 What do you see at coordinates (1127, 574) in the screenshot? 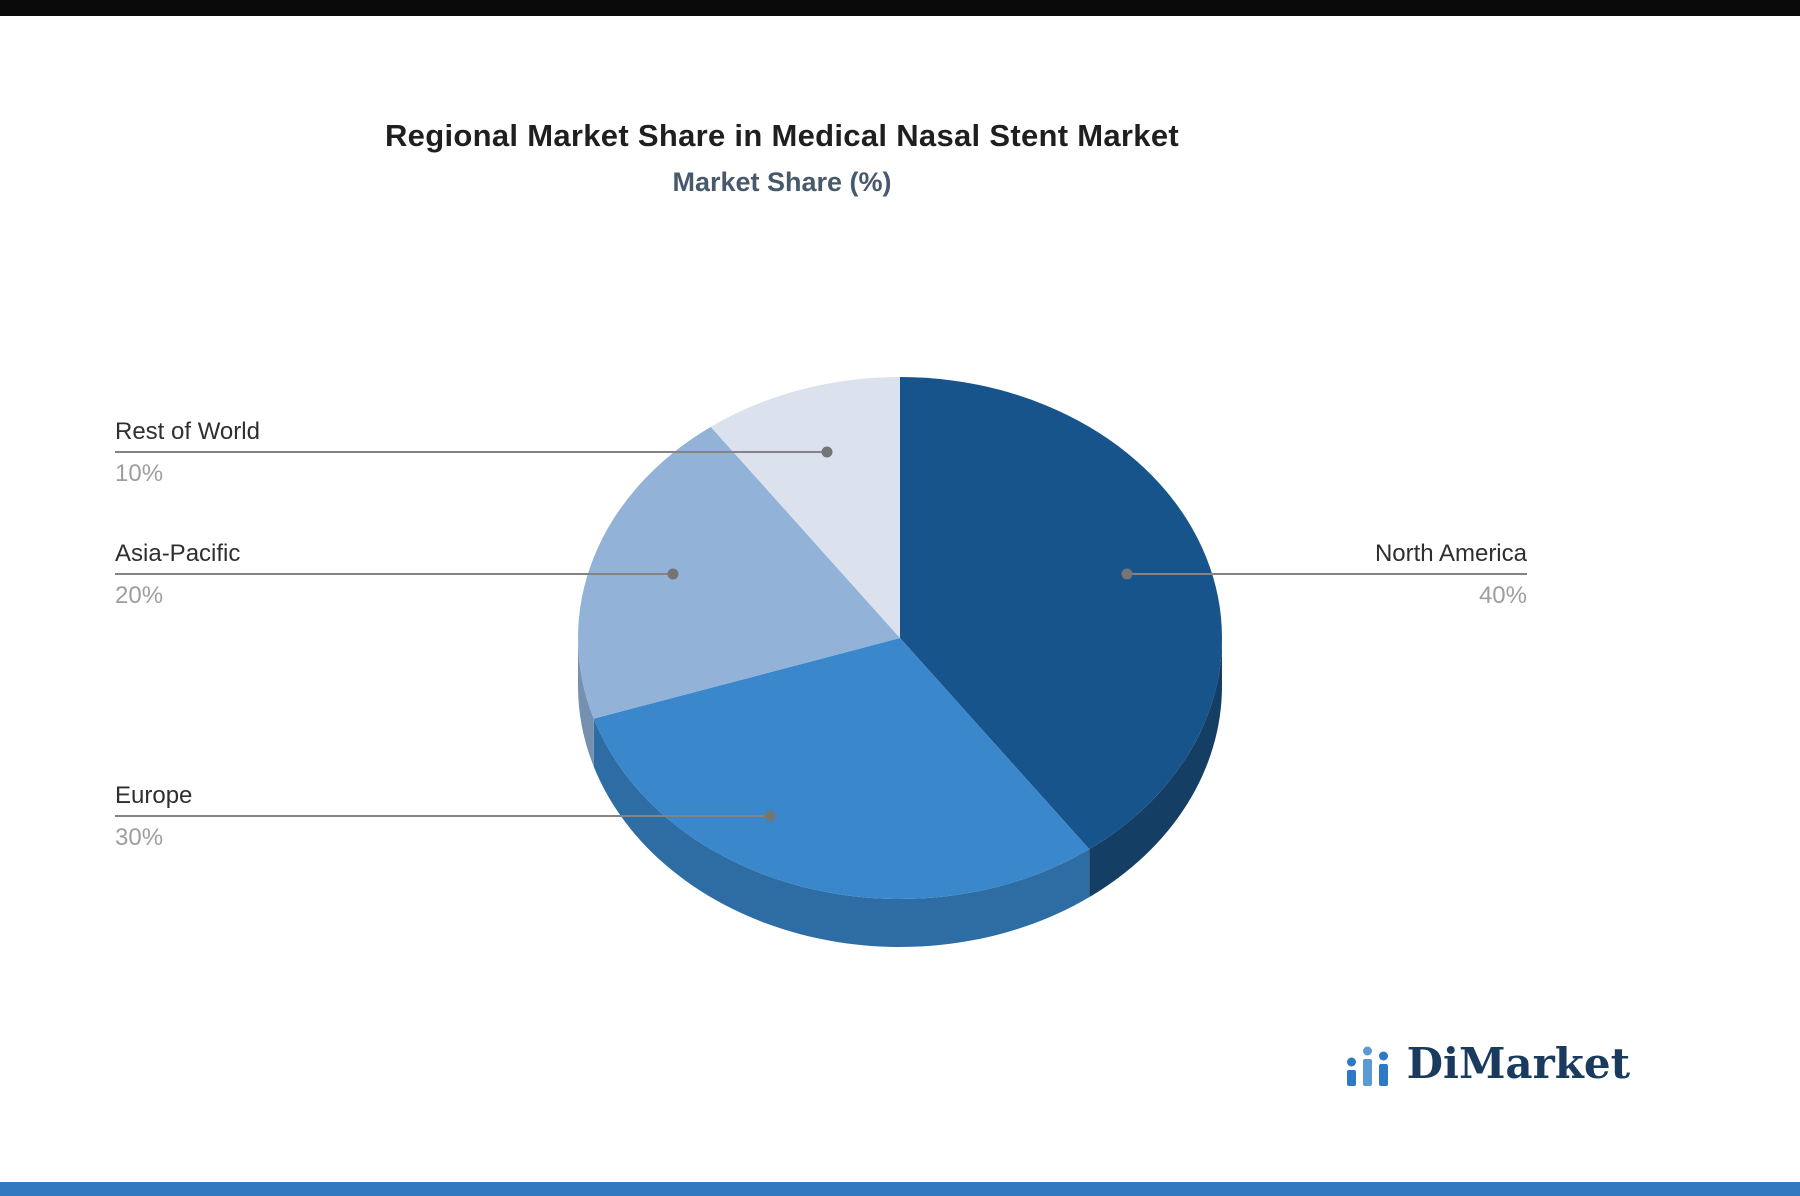
I see `leader-dot-north-america` at bounding box center [1127, 574].